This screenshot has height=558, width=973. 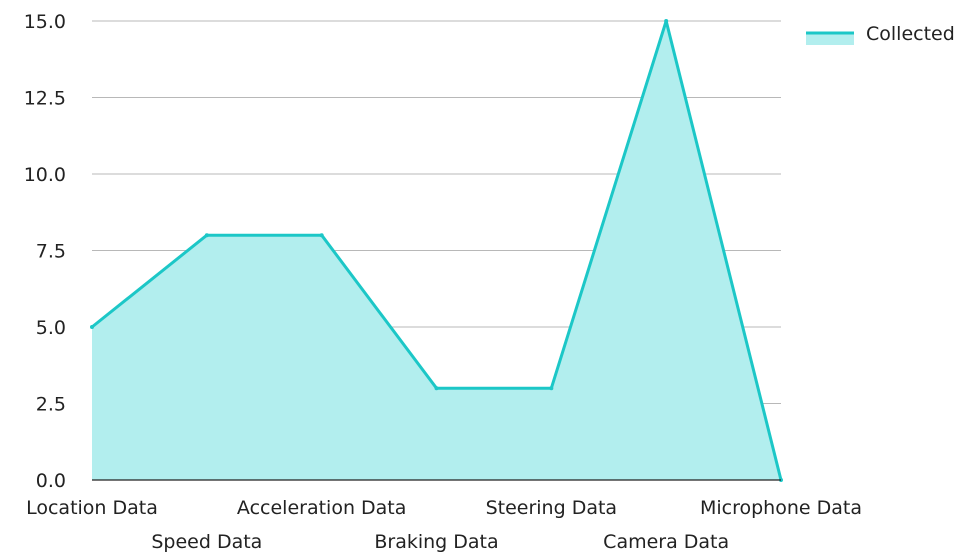 I want to click on y-tick-label-1: 2.5, so click(x=51, y=405).